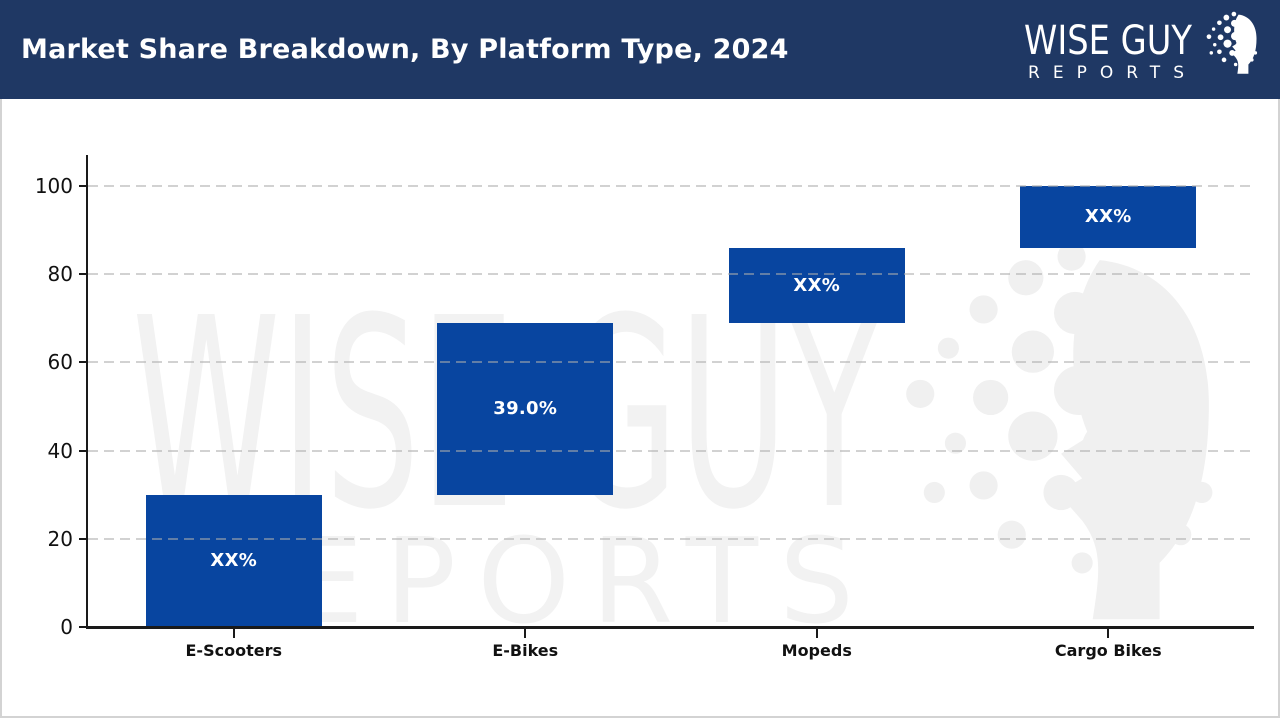 Image resolution: width=1280 pixels, height=720 pixels. I want to click on logo-subtitle: REPORTS, so click(1106, 73).